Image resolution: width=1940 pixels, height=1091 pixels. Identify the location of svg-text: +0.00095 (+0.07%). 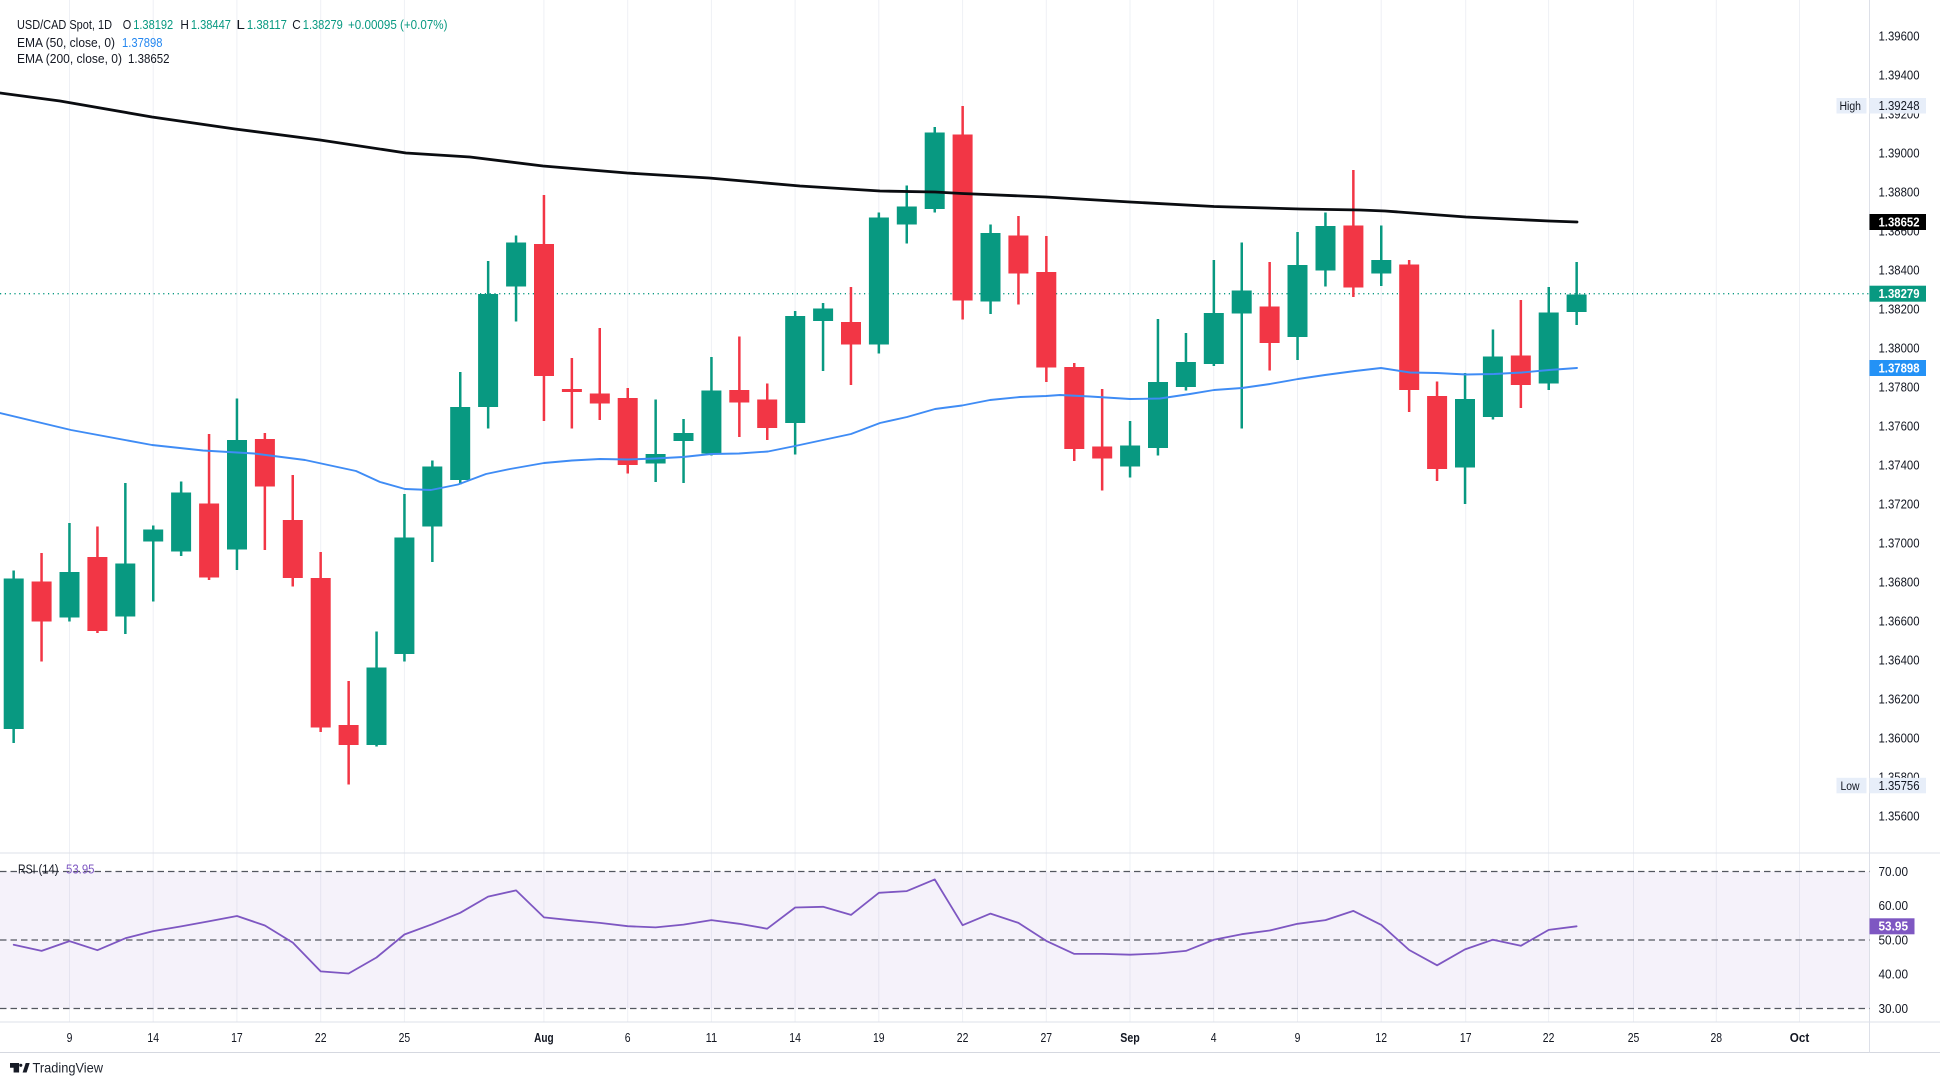
(398, 24).